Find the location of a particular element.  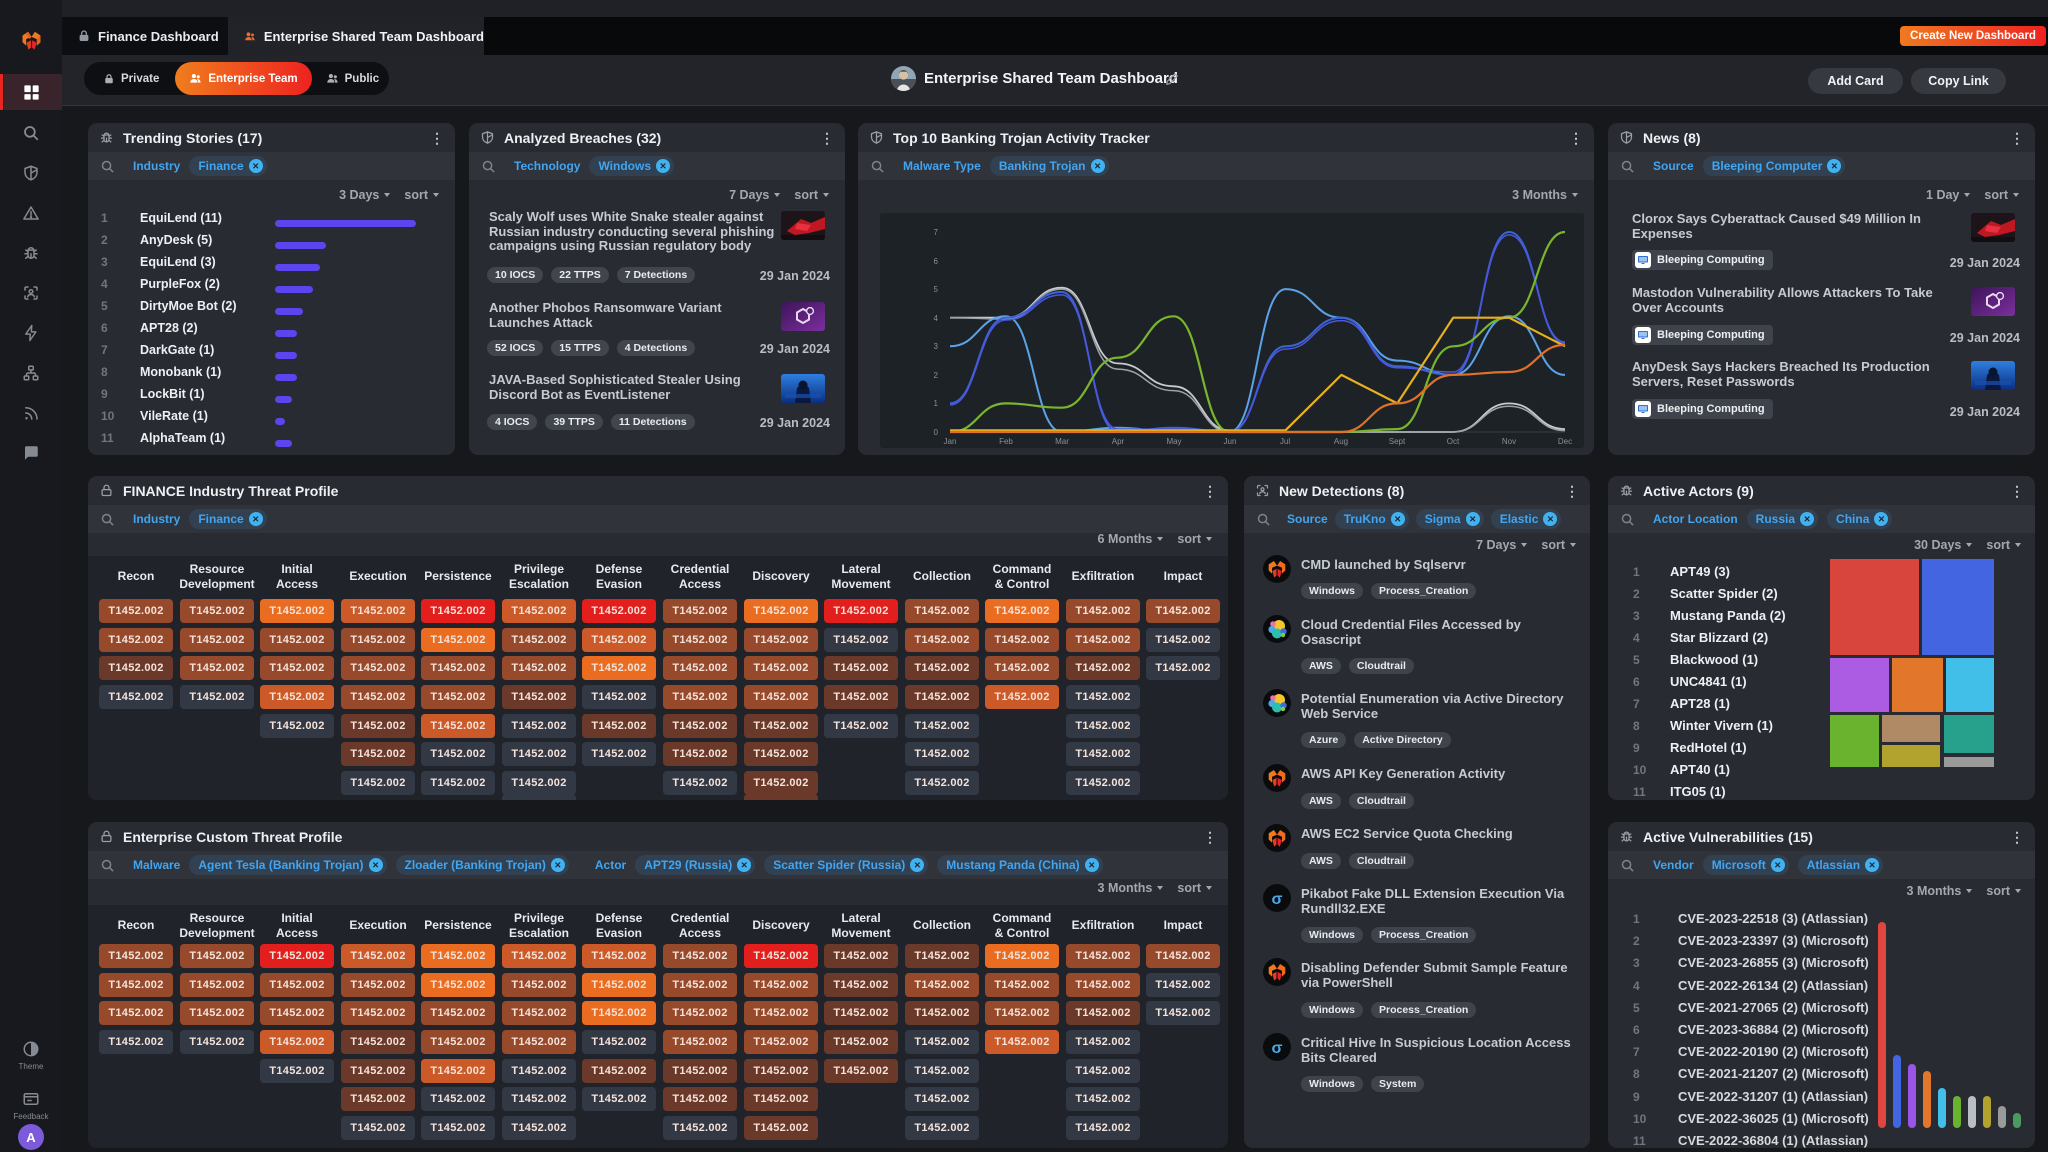

svg-text: Jan is located at coordinates (950, 441).